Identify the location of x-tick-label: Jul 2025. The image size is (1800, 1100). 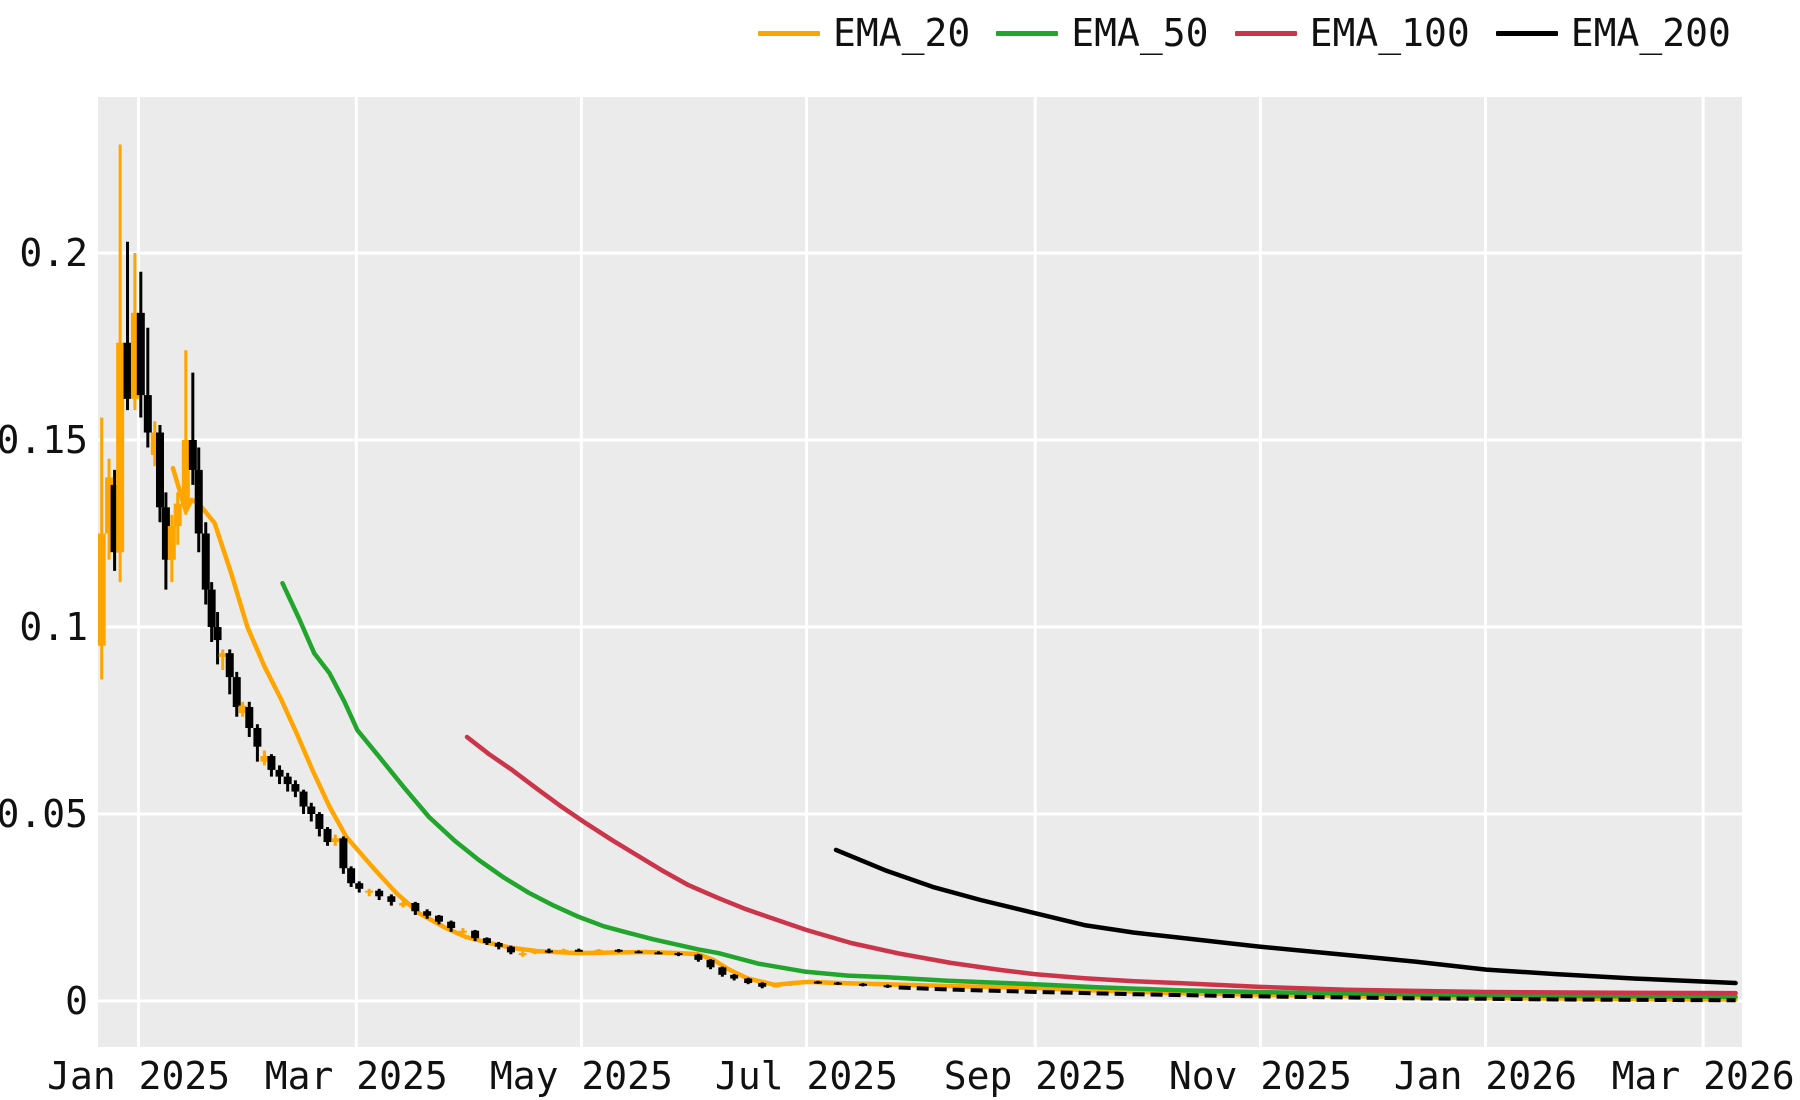
(806, 1076).